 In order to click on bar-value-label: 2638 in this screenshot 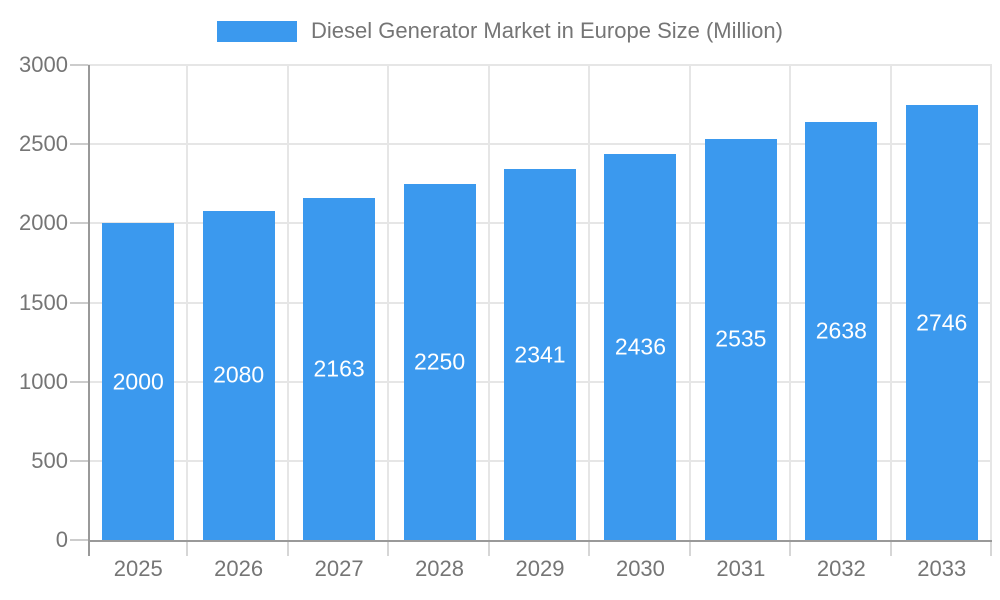, I will do `click(841, 330)`.